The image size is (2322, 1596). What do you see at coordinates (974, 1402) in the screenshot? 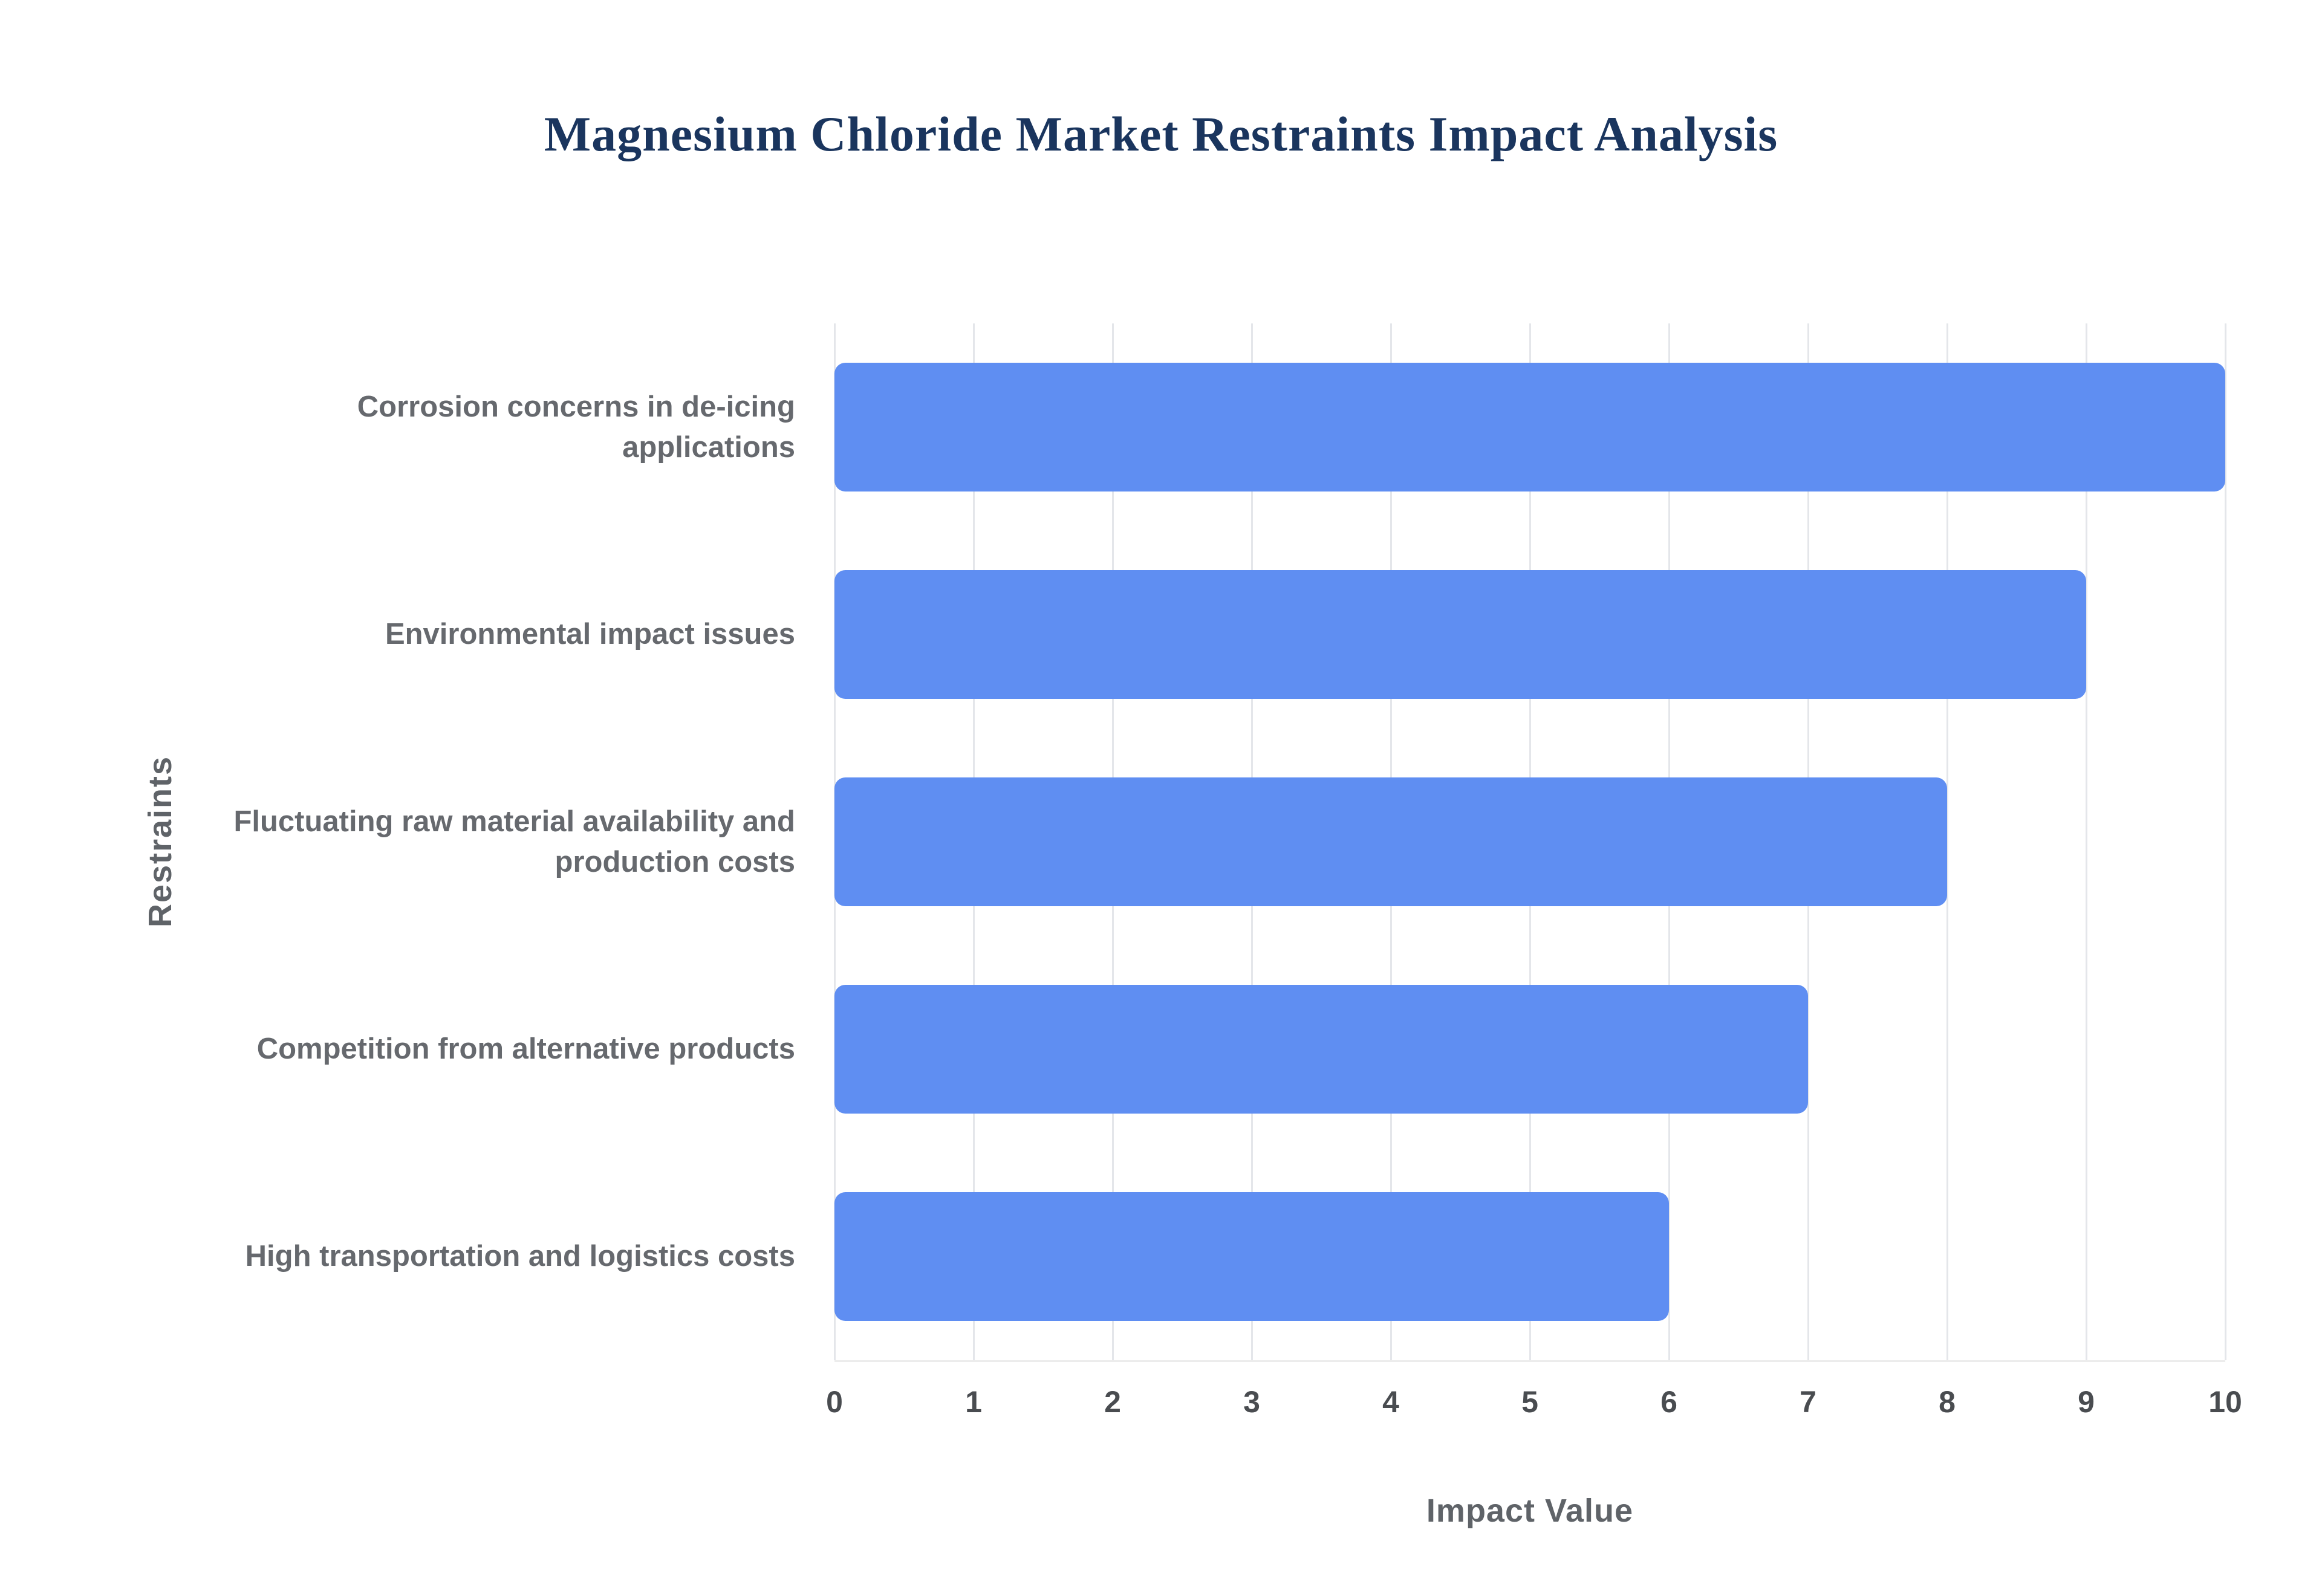
I see `x-tick-label-1: 1` at bounding box center [974, 1402].